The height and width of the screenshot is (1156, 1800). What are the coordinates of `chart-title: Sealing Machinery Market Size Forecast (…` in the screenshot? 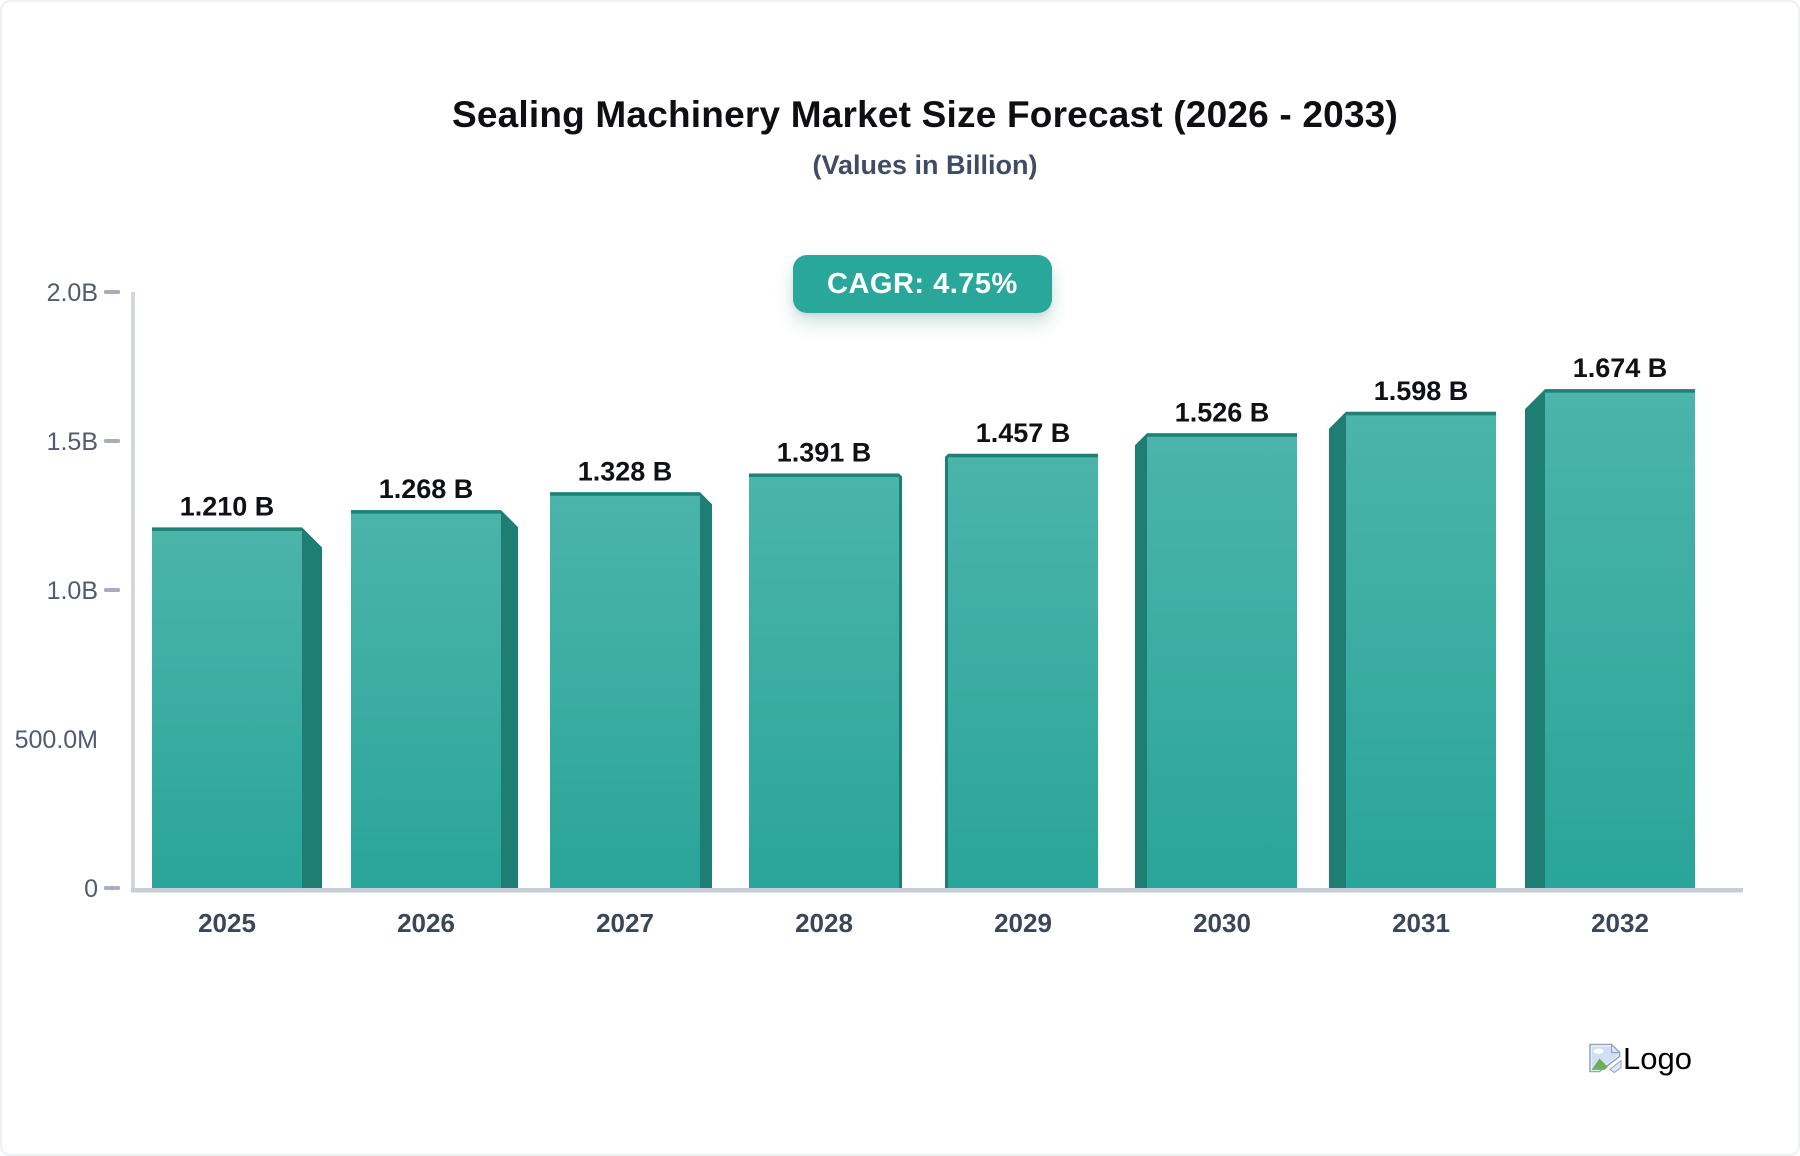 It's located at (925, 114).